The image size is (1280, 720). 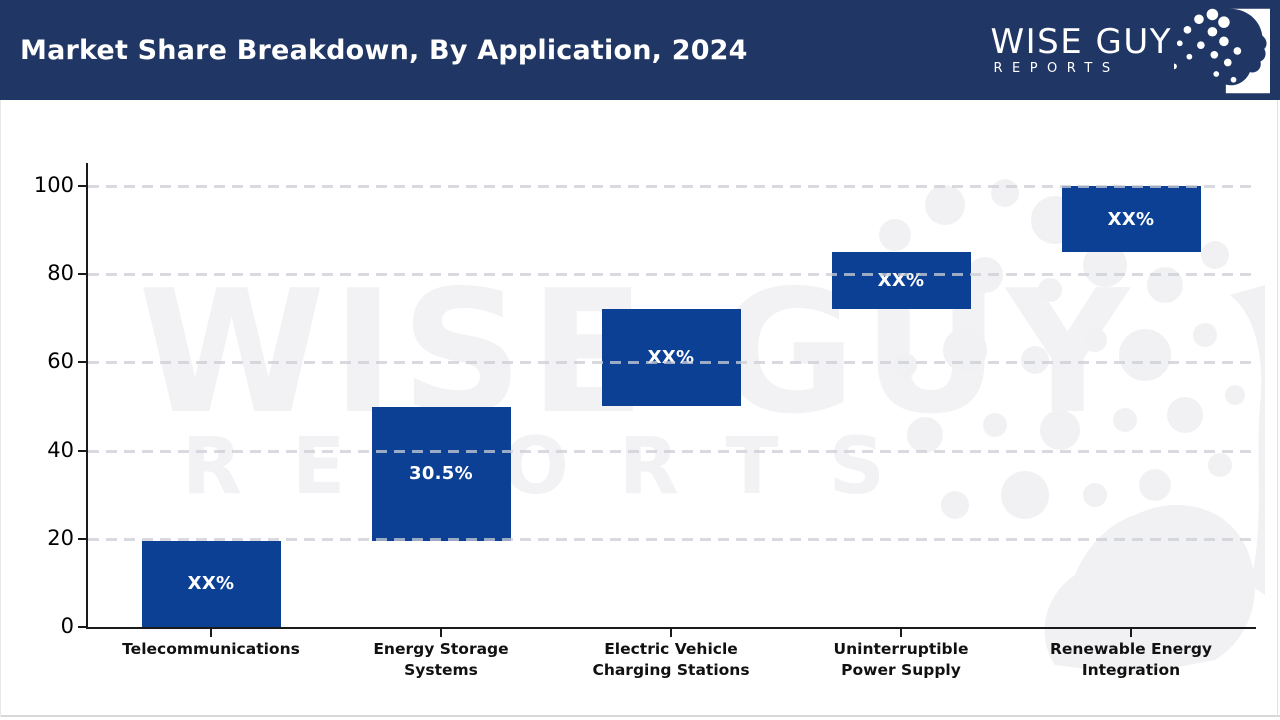 I want to click on bar-value-label: 30.5%, so click(x=441, y=474).